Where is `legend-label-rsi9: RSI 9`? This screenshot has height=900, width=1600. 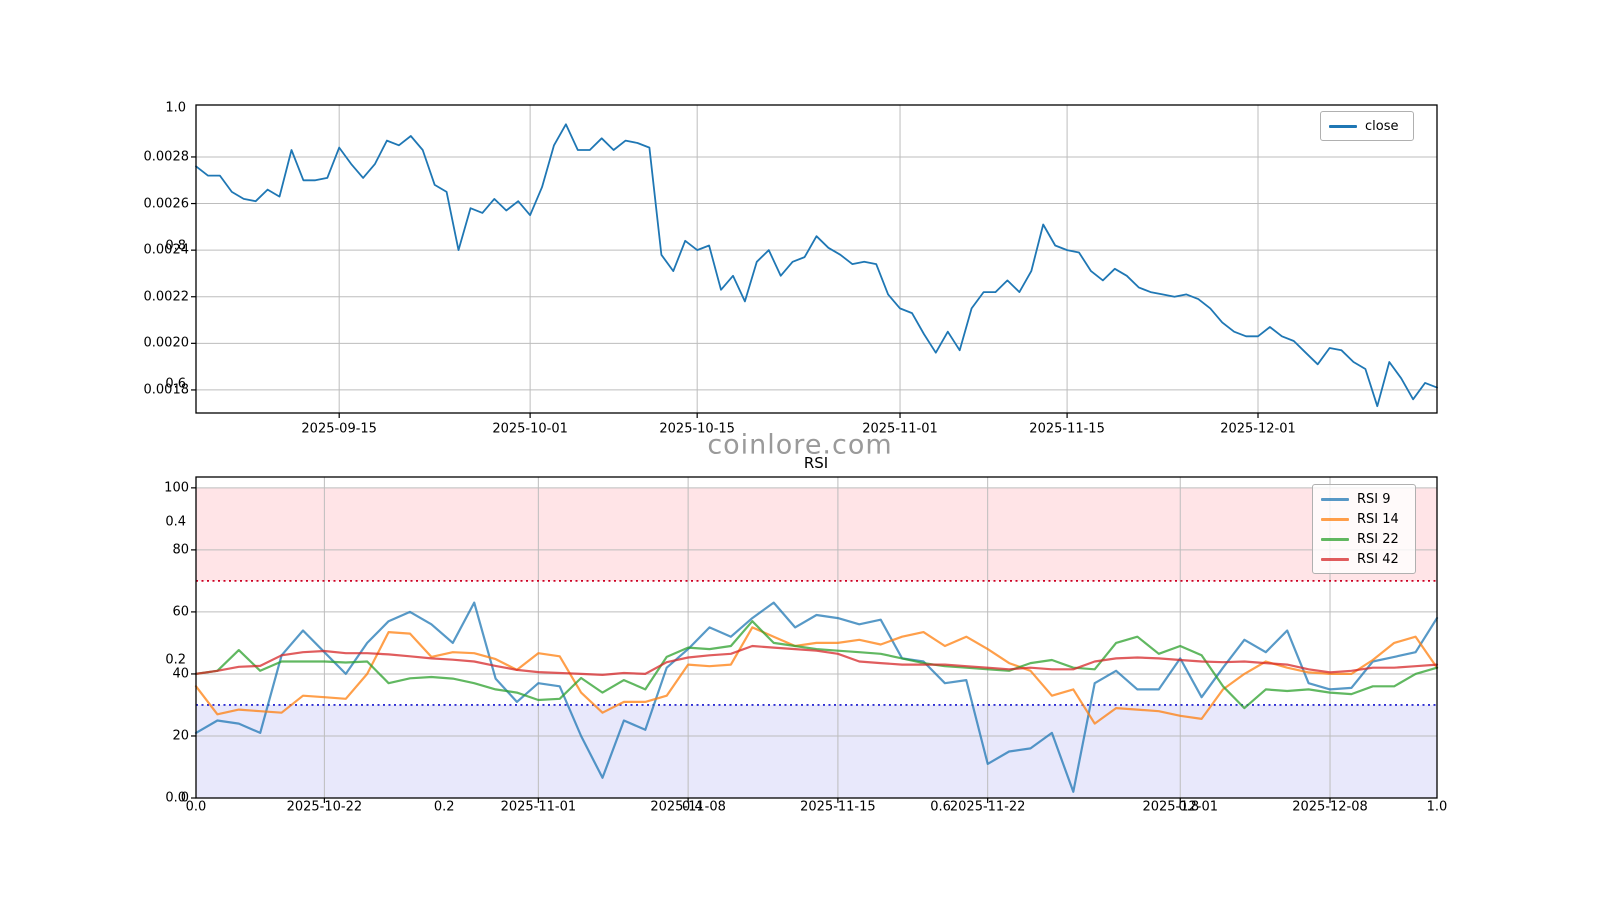 legend-label-rsi9: RSI 9 is located at coordinates (1374, 499).